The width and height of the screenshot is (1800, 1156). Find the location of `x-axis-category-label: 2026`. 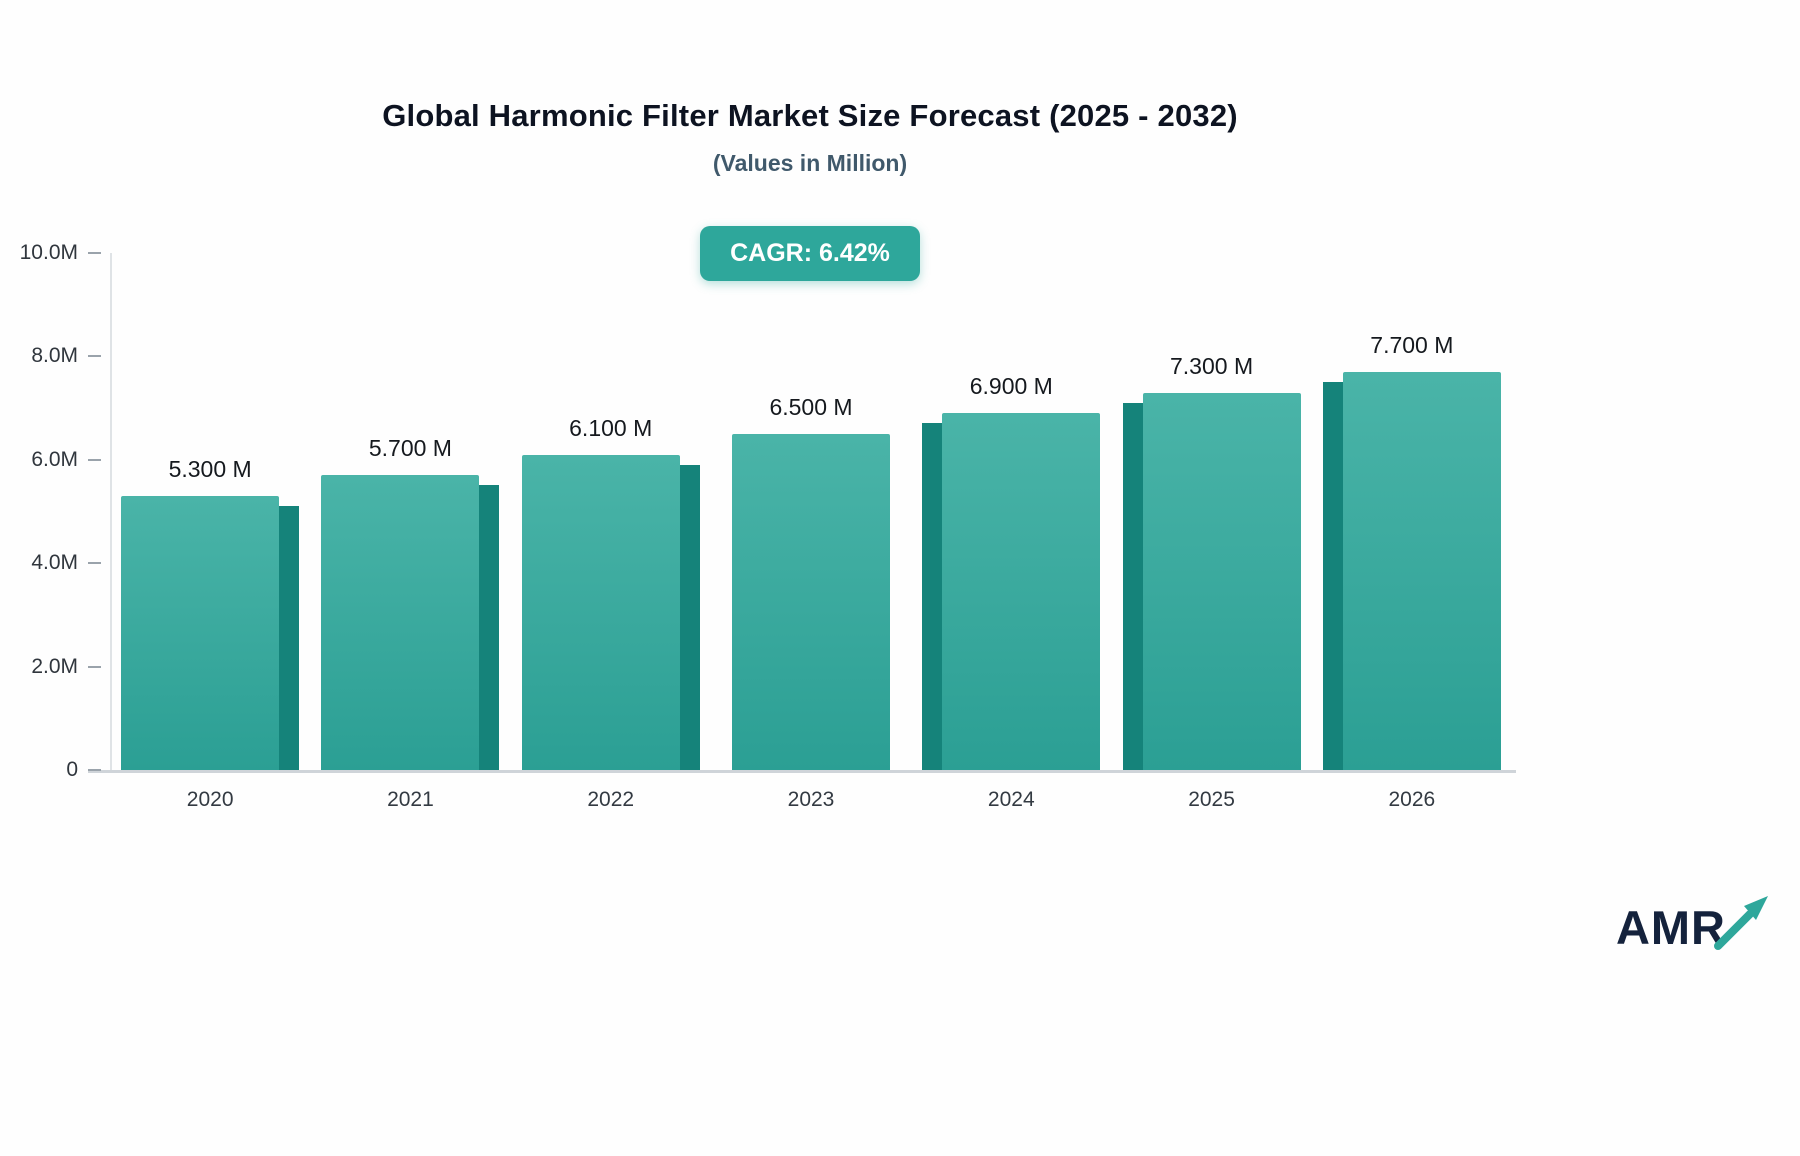

x-axis-category-label: 2026 is located at coordinates (1412, 799).